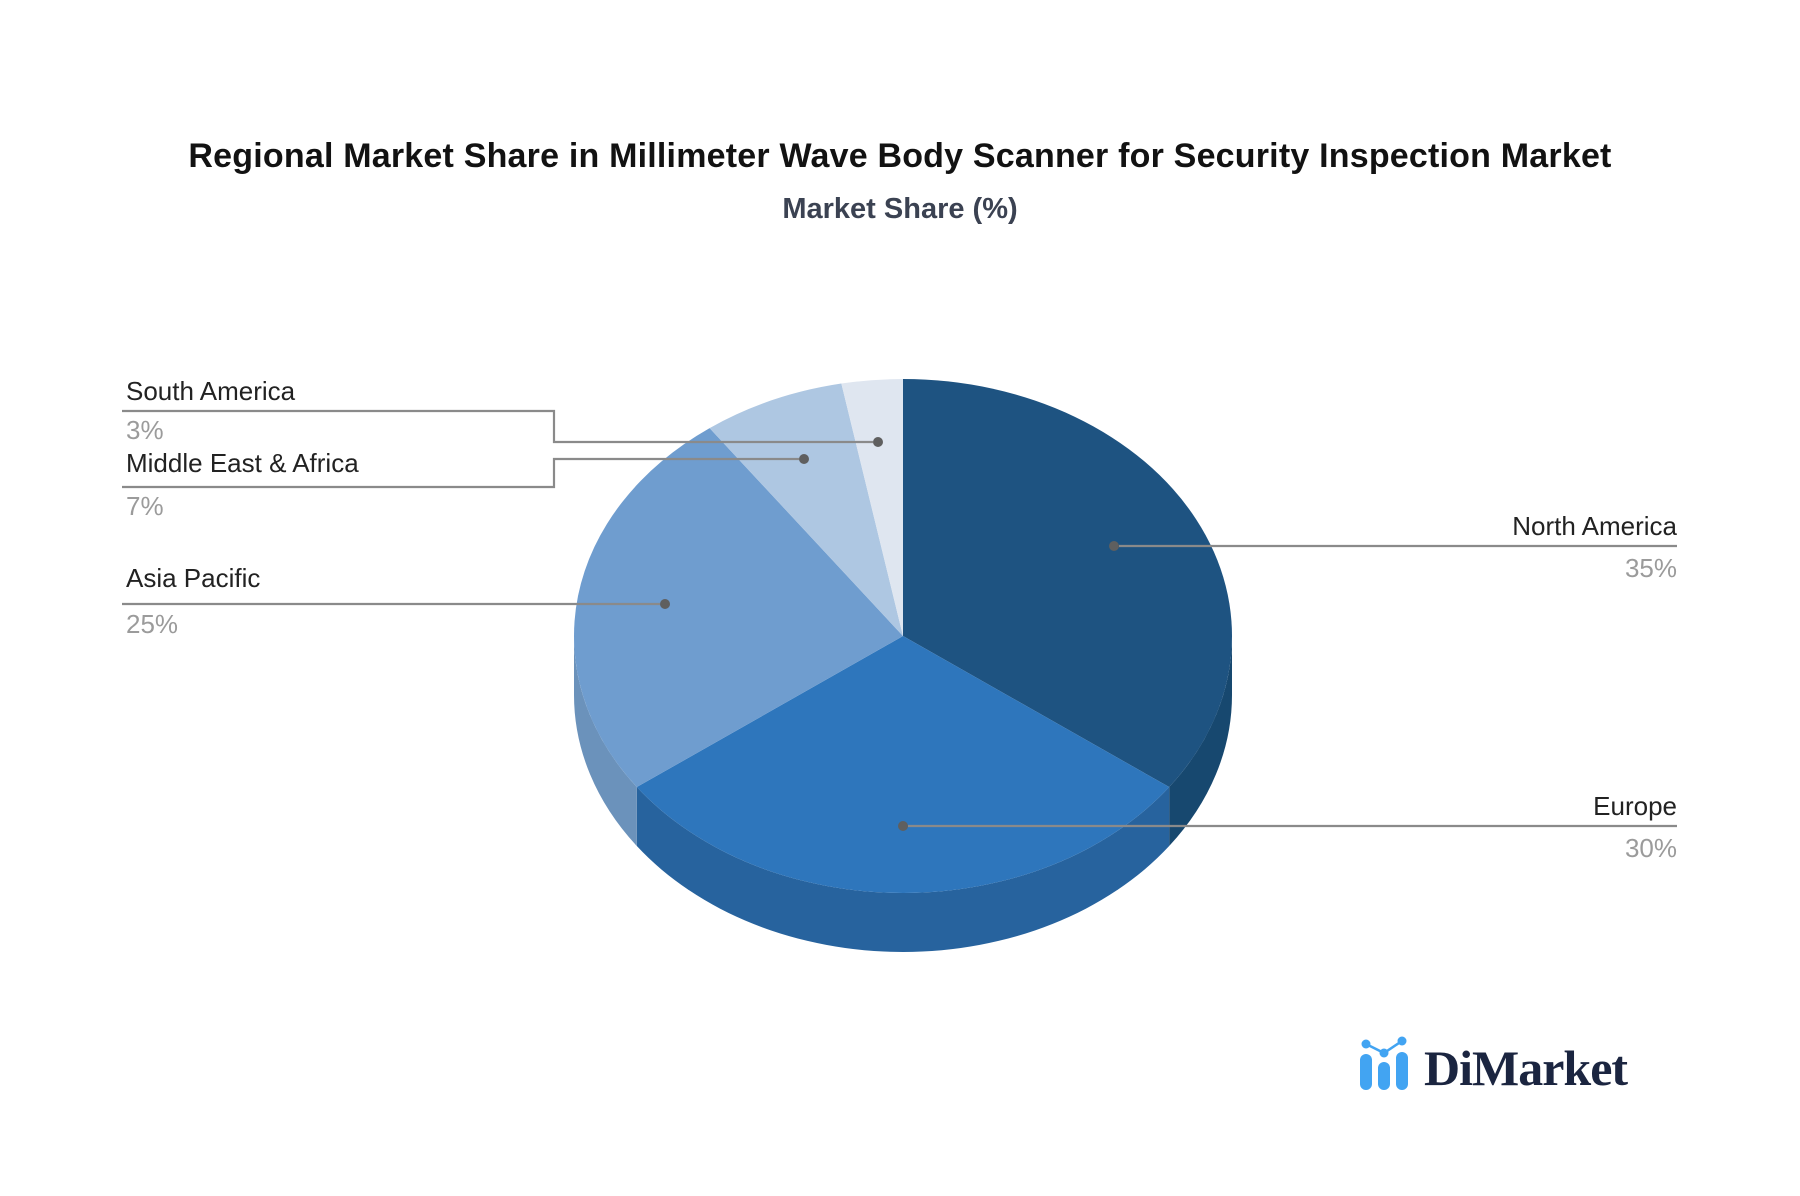  I want to click on label-middle-east-and-africa: Middle East & Africa, so click(242, 463).